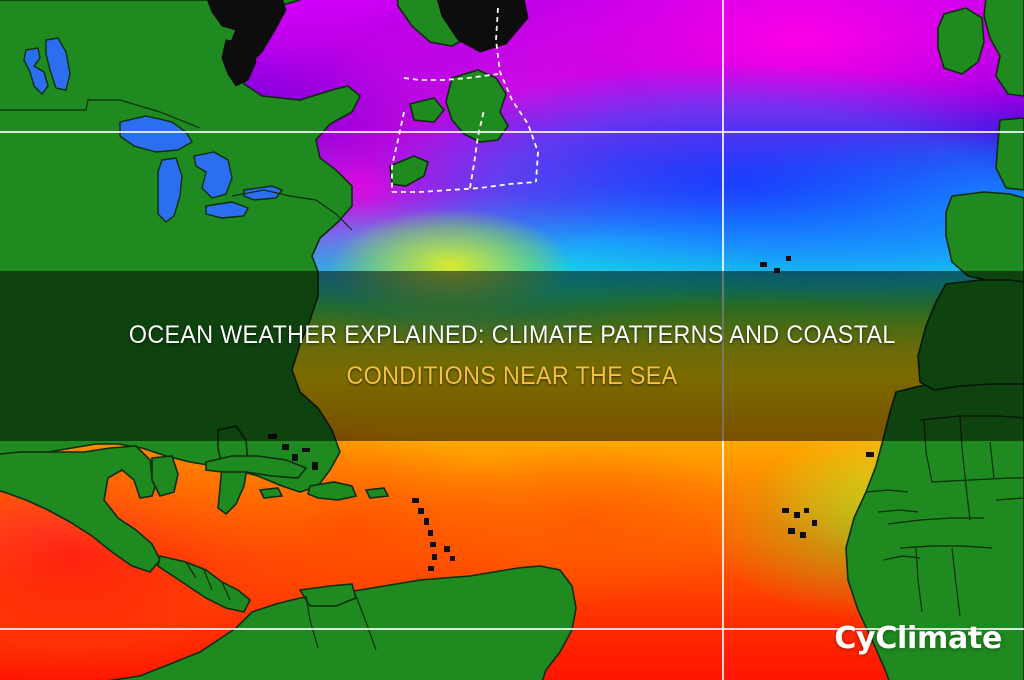 This screenshot has height=680, width=1024. I want to click on island-cuba, so click(256, 467).